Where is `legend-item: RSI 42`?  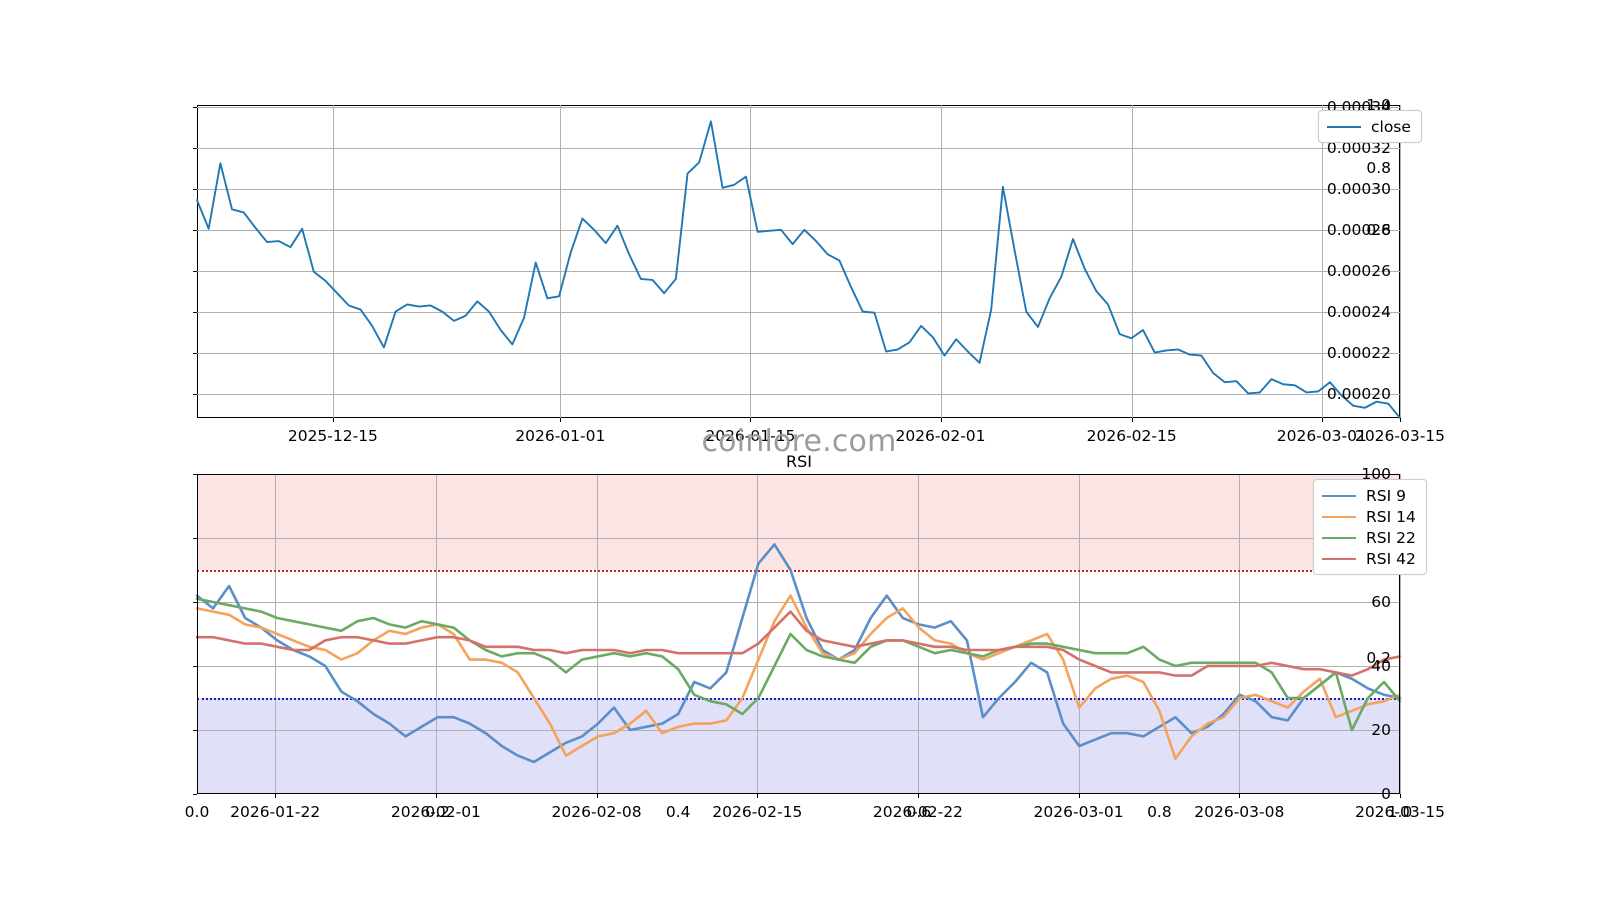 legend-item: RSI 42 is located at coordinates (1369, 558).